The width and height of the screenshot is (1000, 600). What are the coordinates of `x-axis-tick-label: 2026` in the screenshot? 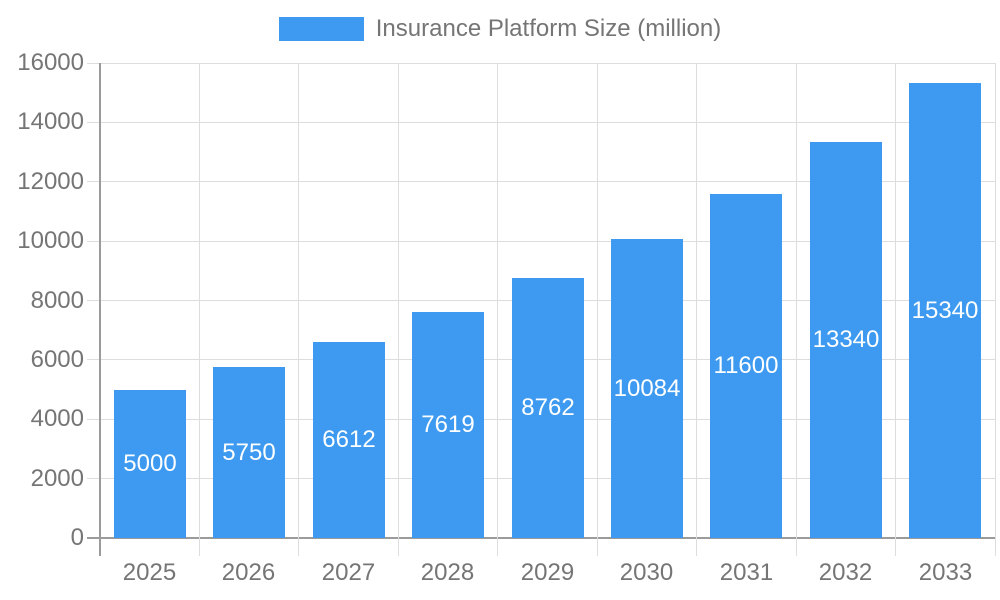 It's located at (248, 572).